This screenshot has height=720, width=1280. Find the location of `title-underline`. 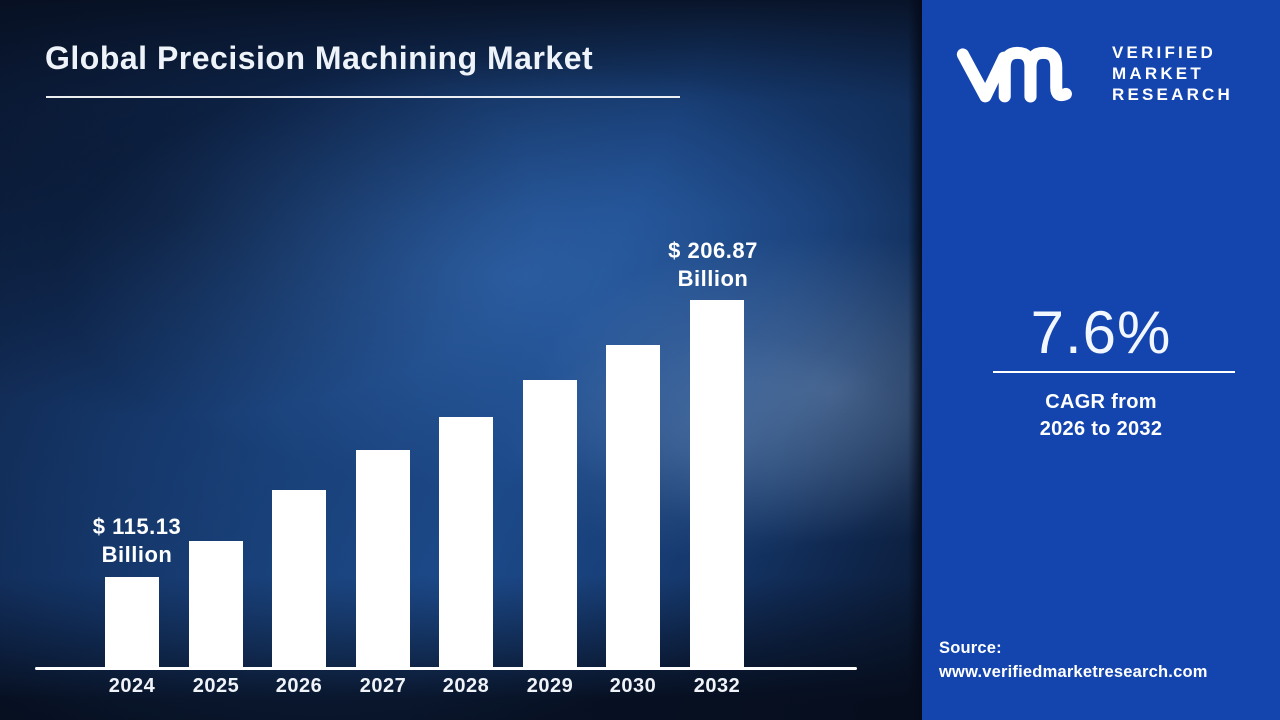

title-underline is located at coordinates (363, 97).